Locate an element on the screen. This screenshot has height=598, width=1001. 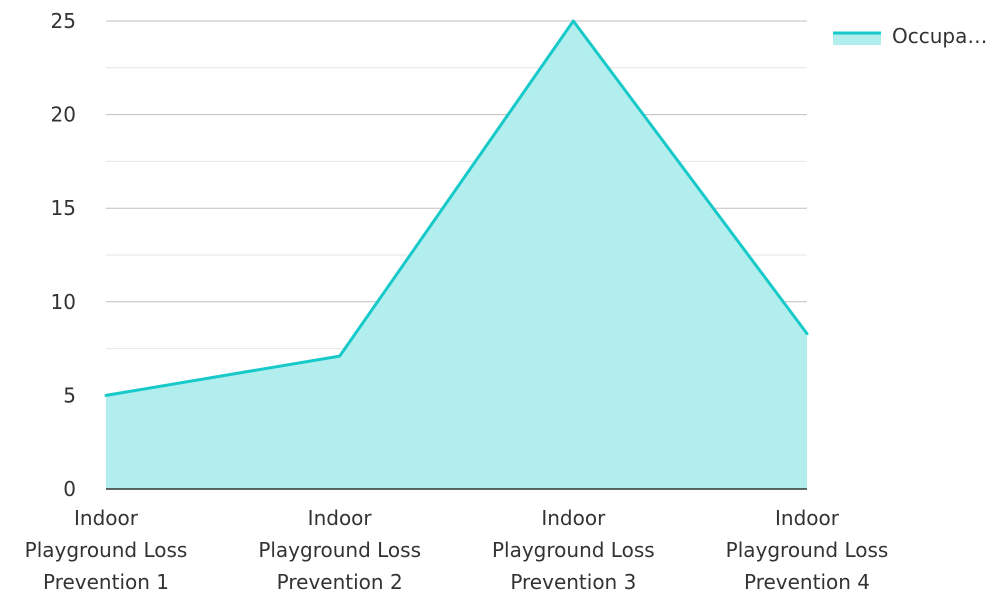
x-tick-label: Indoor Playground Loss Prevention 3 is located at coordinates (573, 550).